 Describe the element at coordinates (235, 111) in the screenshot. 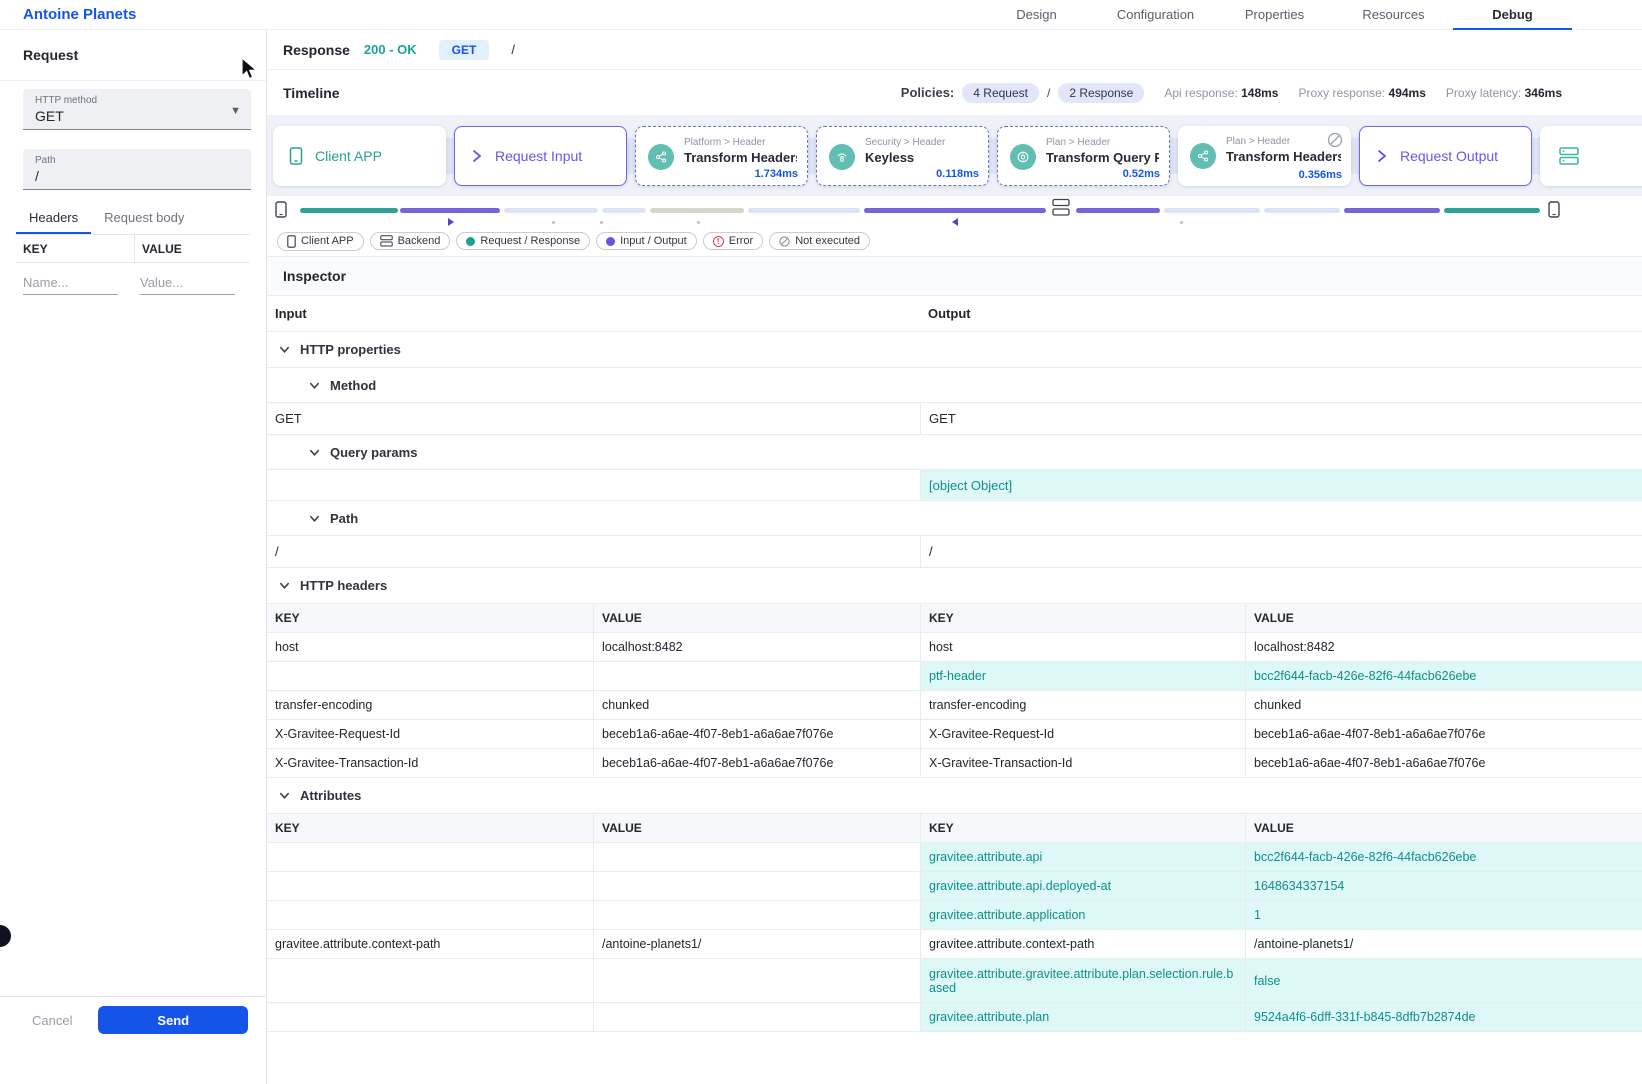

I see `chevron-down-icon: ▼` at that location.